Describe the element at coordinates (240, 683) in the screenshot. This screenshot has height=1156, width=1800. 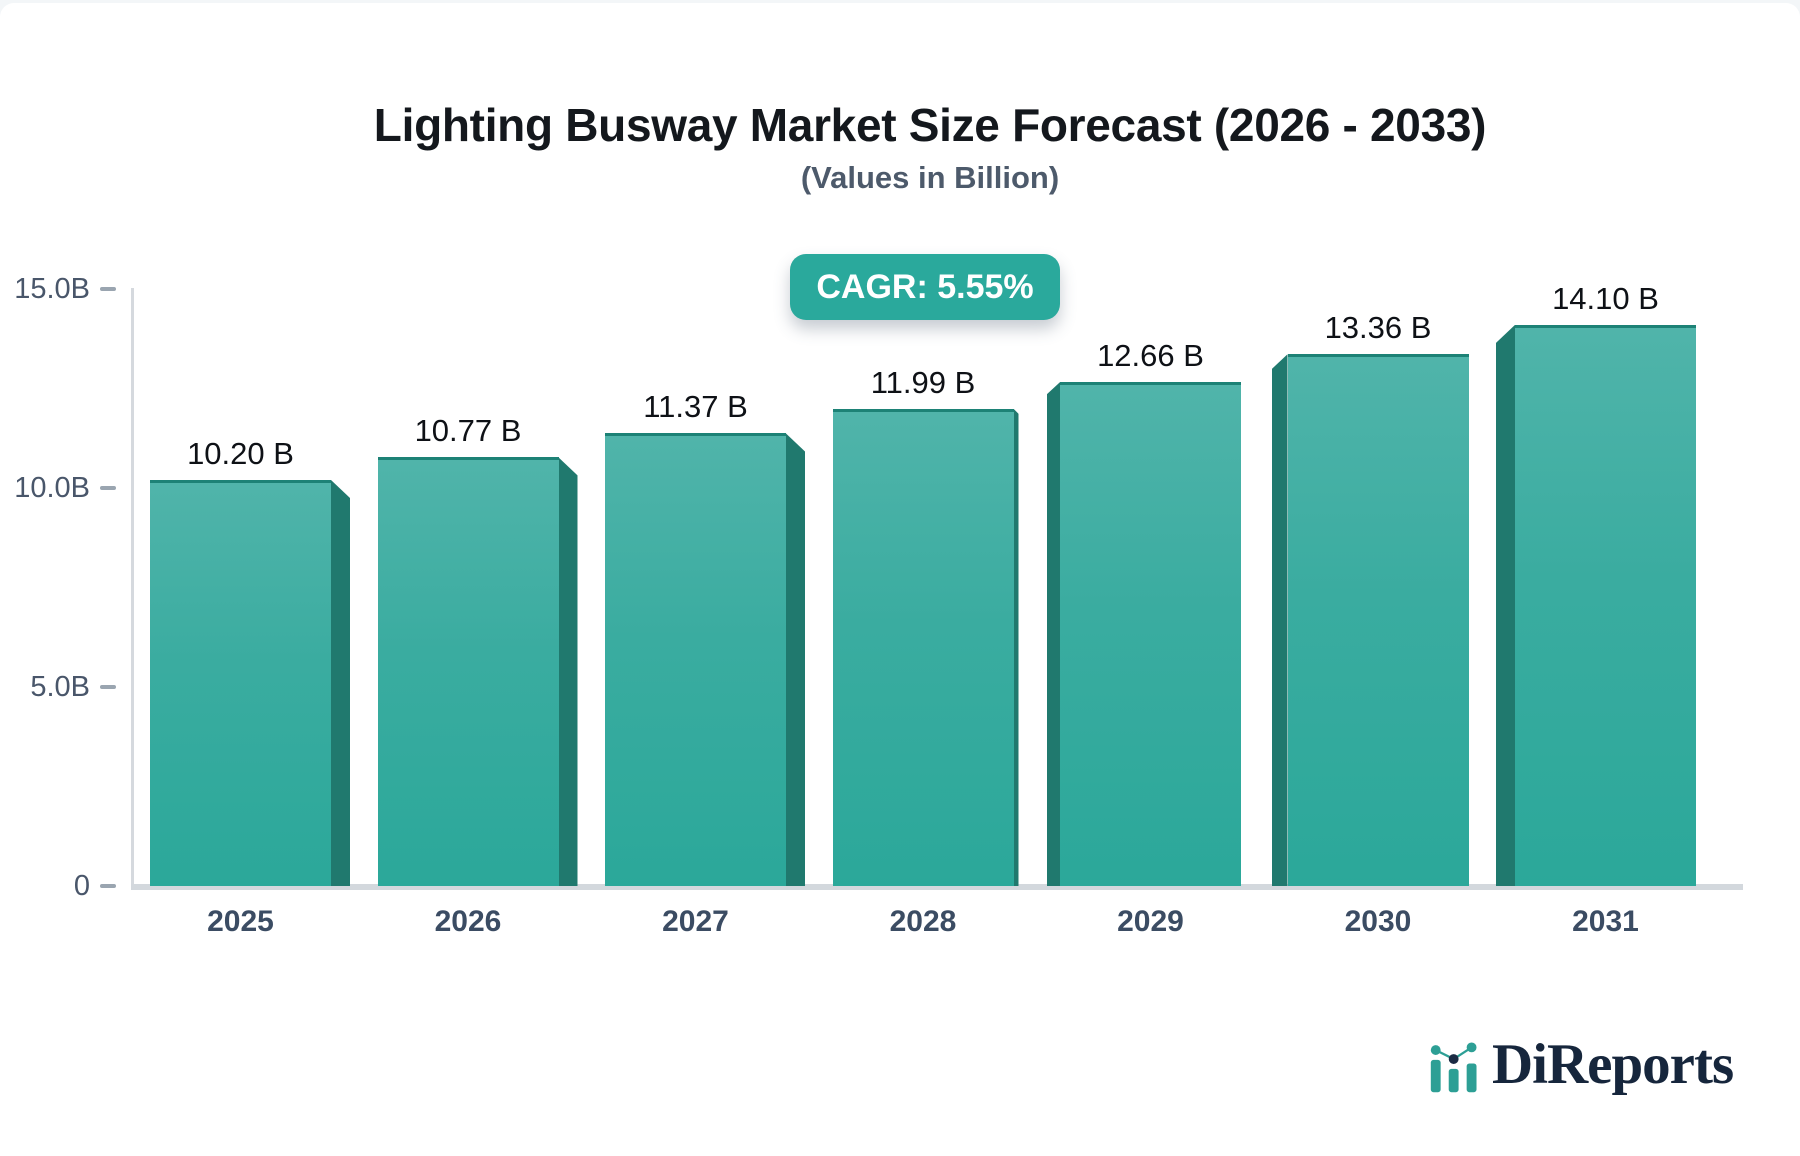
I see `bar-2025` at that location.